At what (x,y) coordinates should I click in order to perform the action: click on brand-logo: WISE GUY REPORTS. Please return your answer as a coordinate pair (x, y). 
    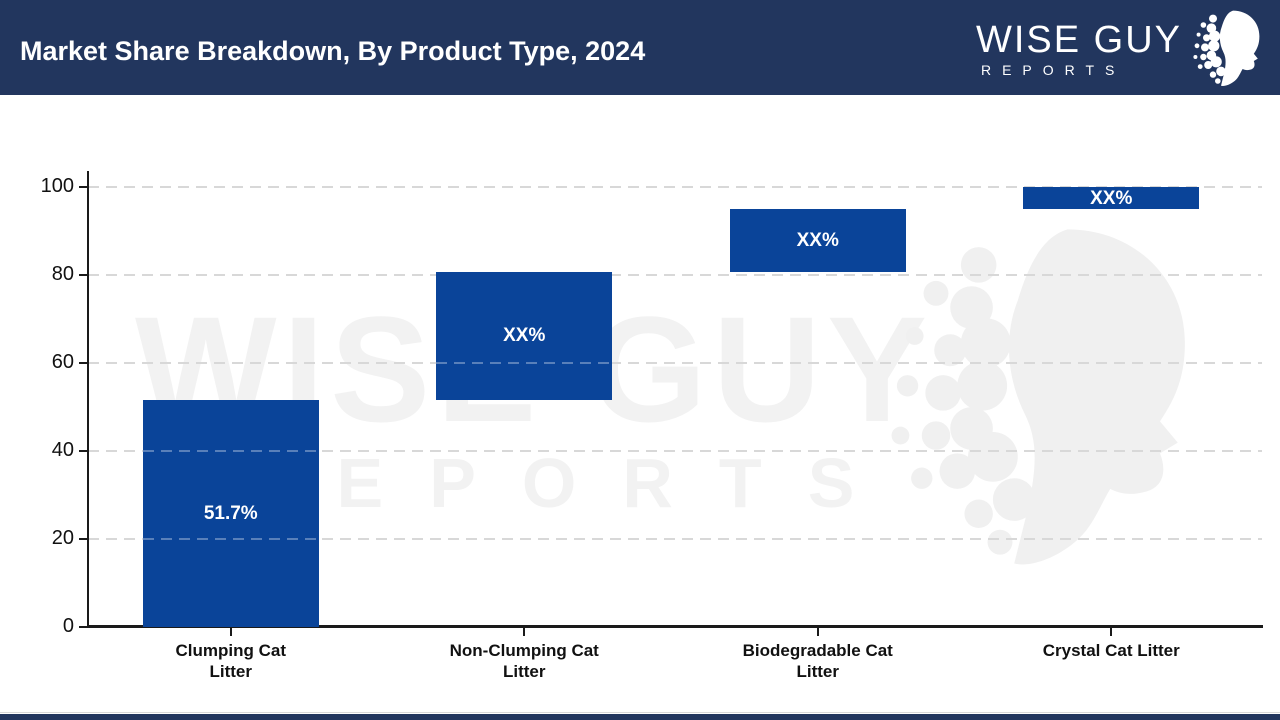
    Looking at the image, I should click on (1121, 49).